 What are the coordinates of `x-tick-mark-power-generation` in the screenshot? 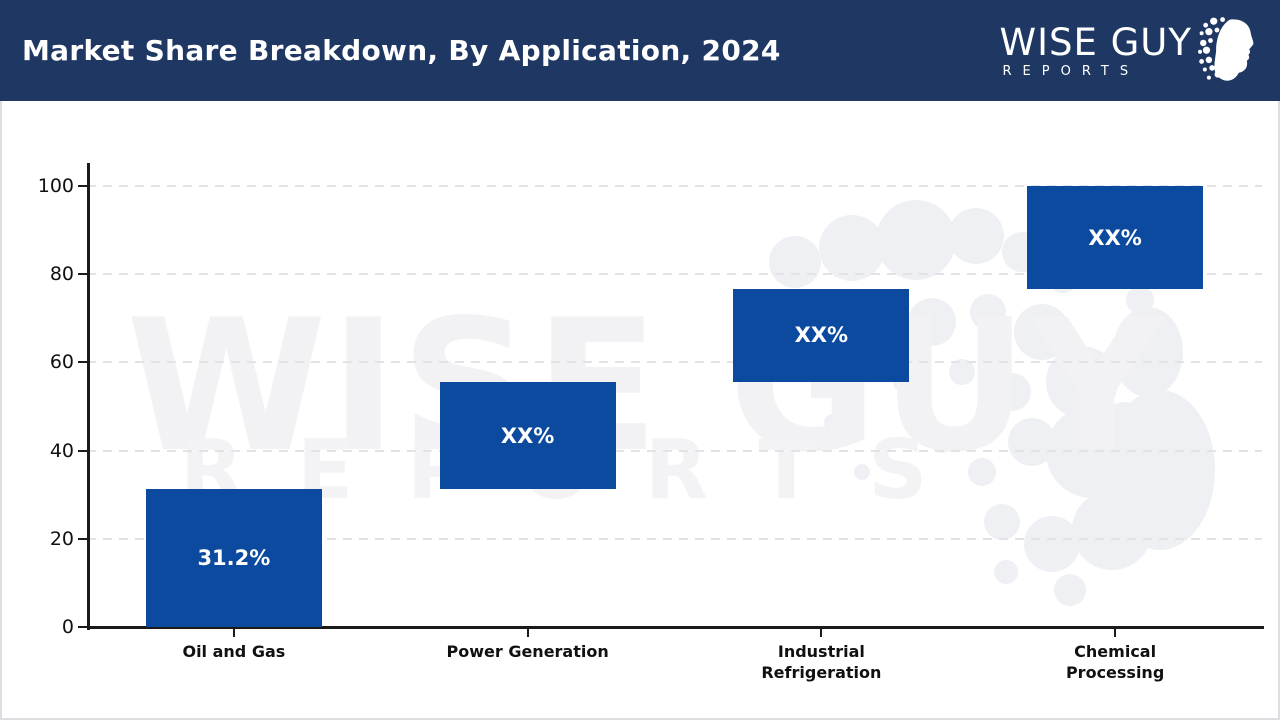 It's located at (527, 633).